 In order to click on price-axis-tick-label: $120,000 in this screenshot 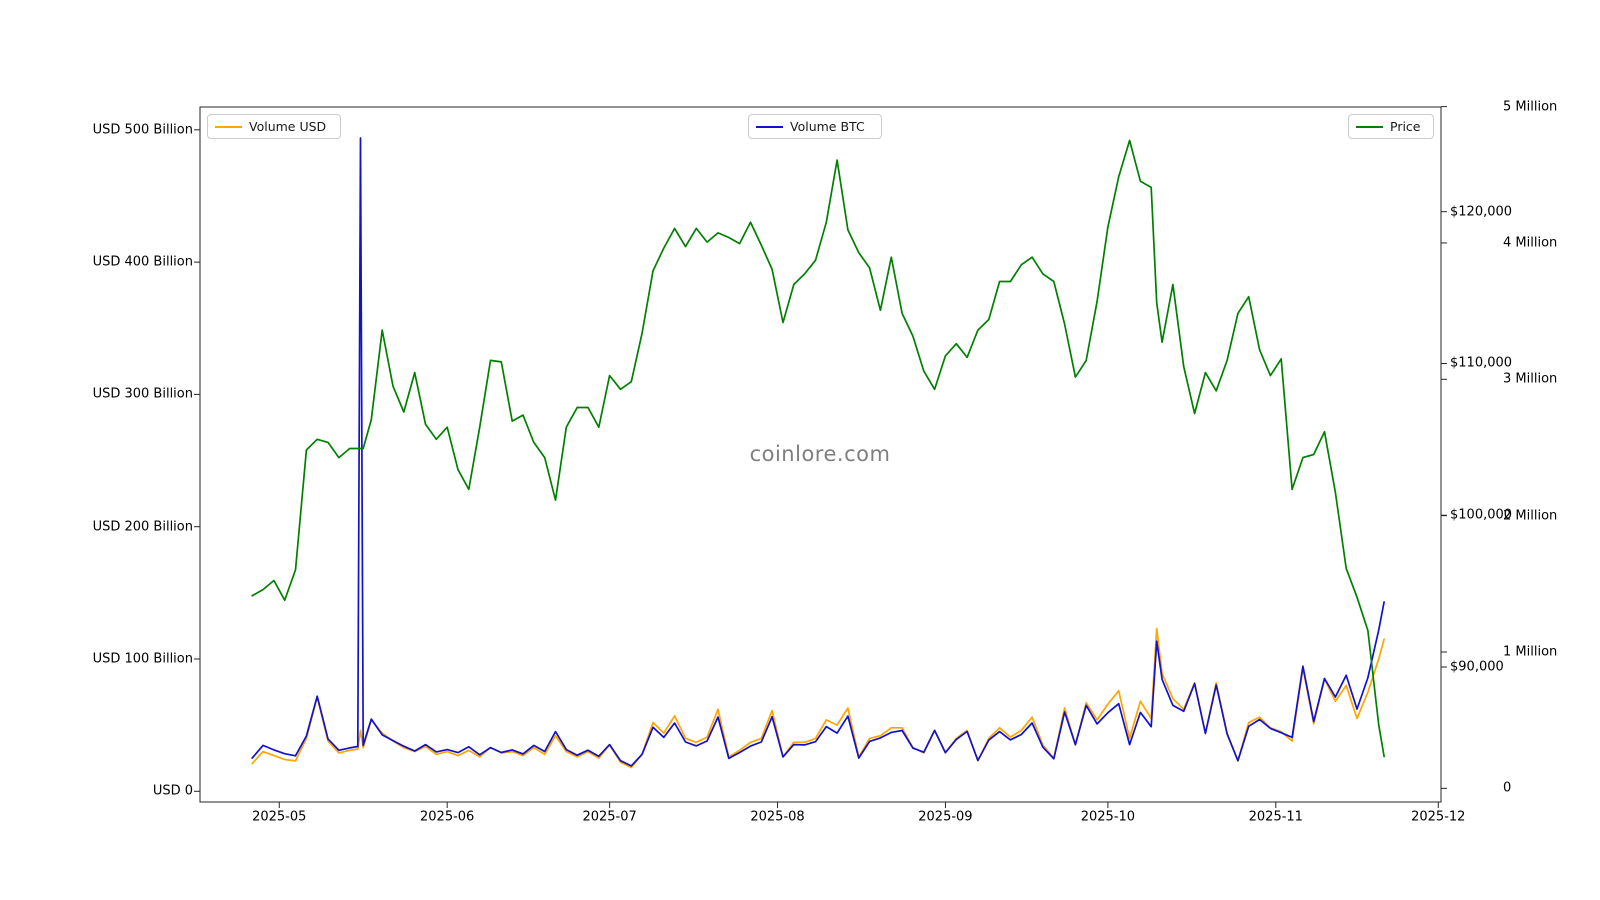, I will do `click(1481, 212)`.